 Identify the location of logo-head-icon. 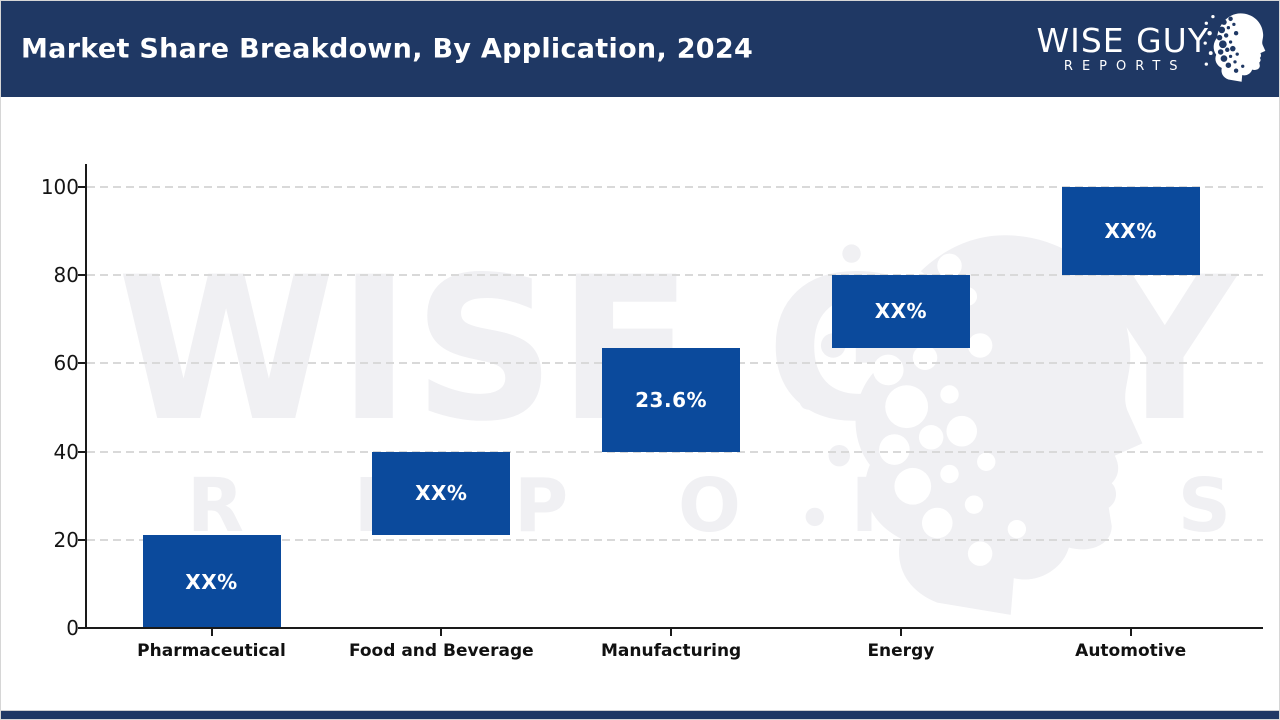
(1235, 49).